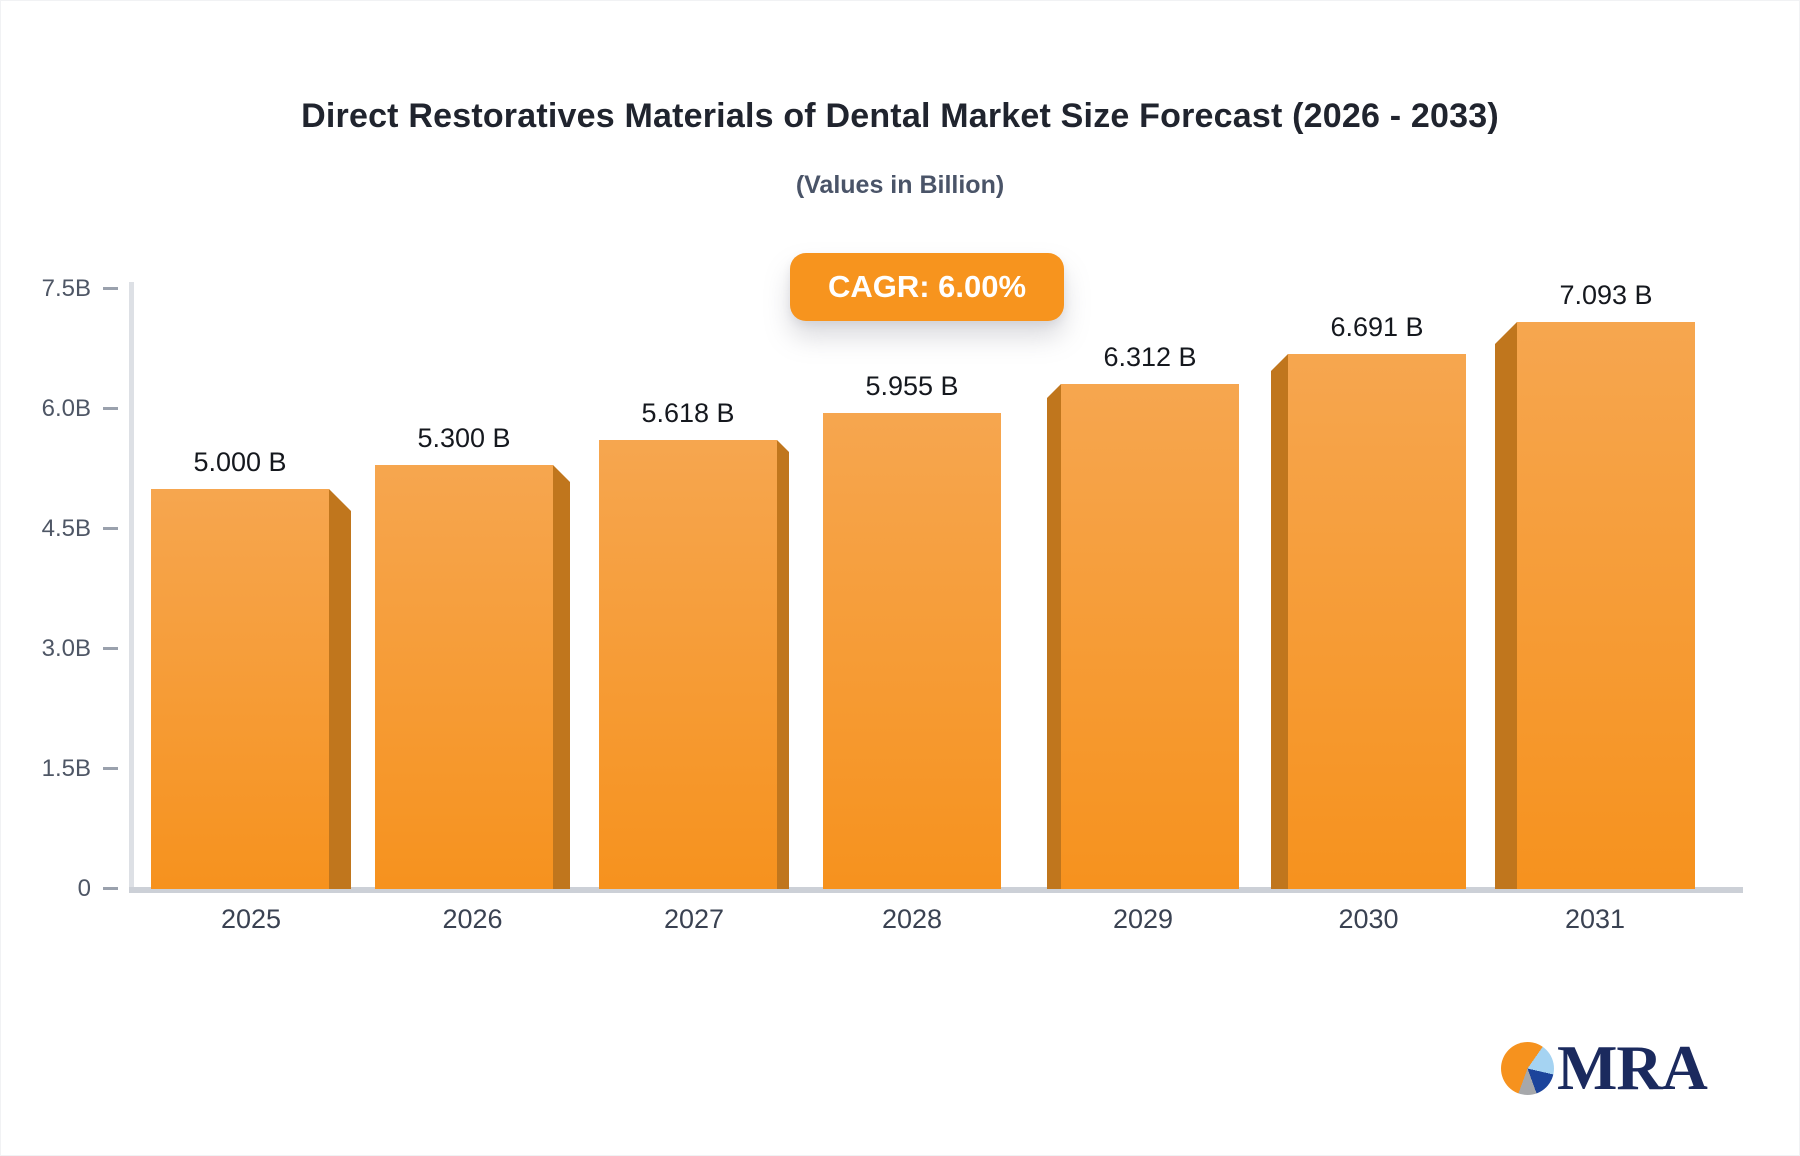 This screenshot has height=1156, width=1800. Describe the element at coordinates (936, 890) in the screenshot. I see `x-axis-line` at that location.